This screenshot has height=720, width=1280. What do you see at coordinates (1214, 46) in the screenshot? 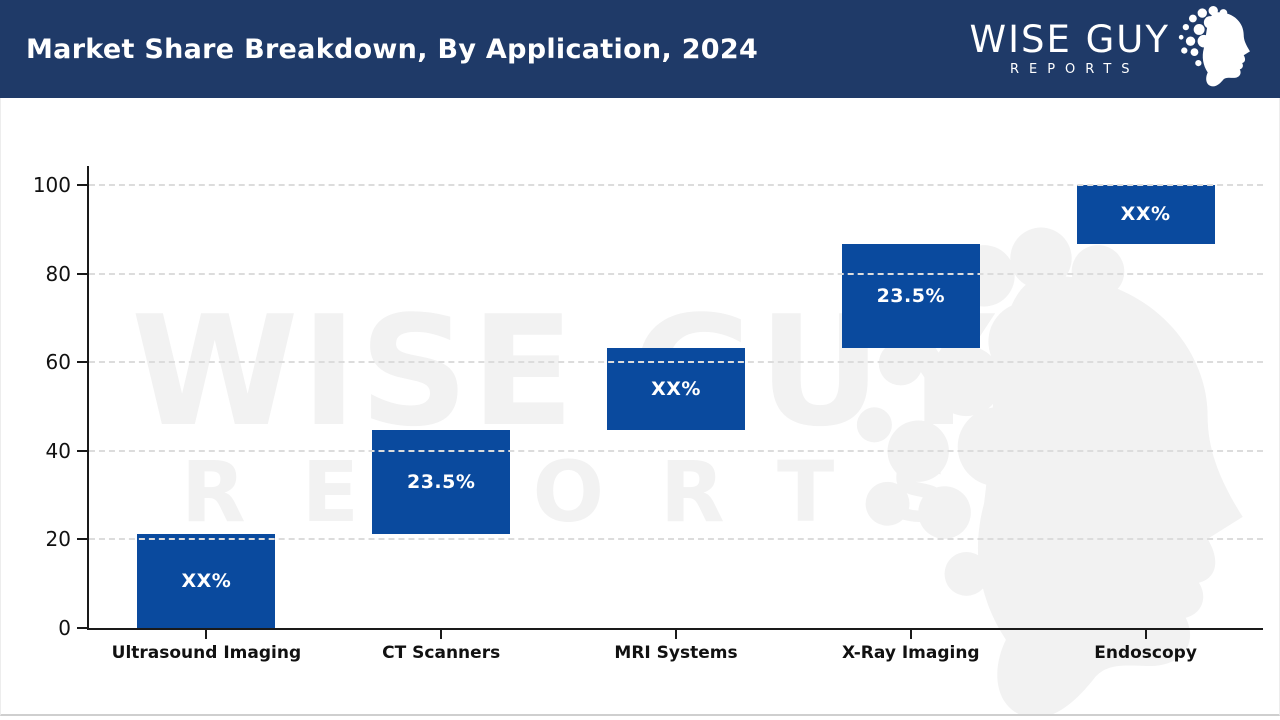
I see `dotted-head-profile-icon` at bounding box center [1214, 46].